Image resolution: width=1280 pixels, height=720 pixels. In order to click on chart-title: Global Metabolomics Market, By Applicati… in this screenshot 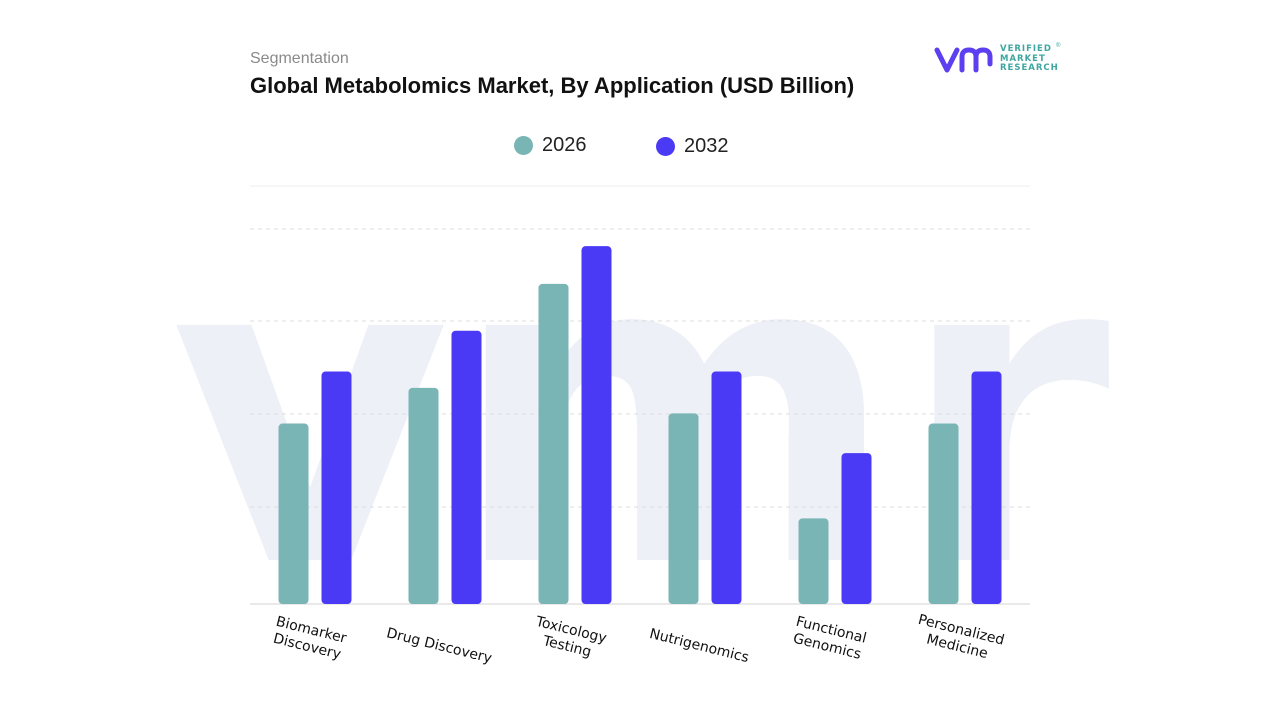, I will do `click(552, 85)`.